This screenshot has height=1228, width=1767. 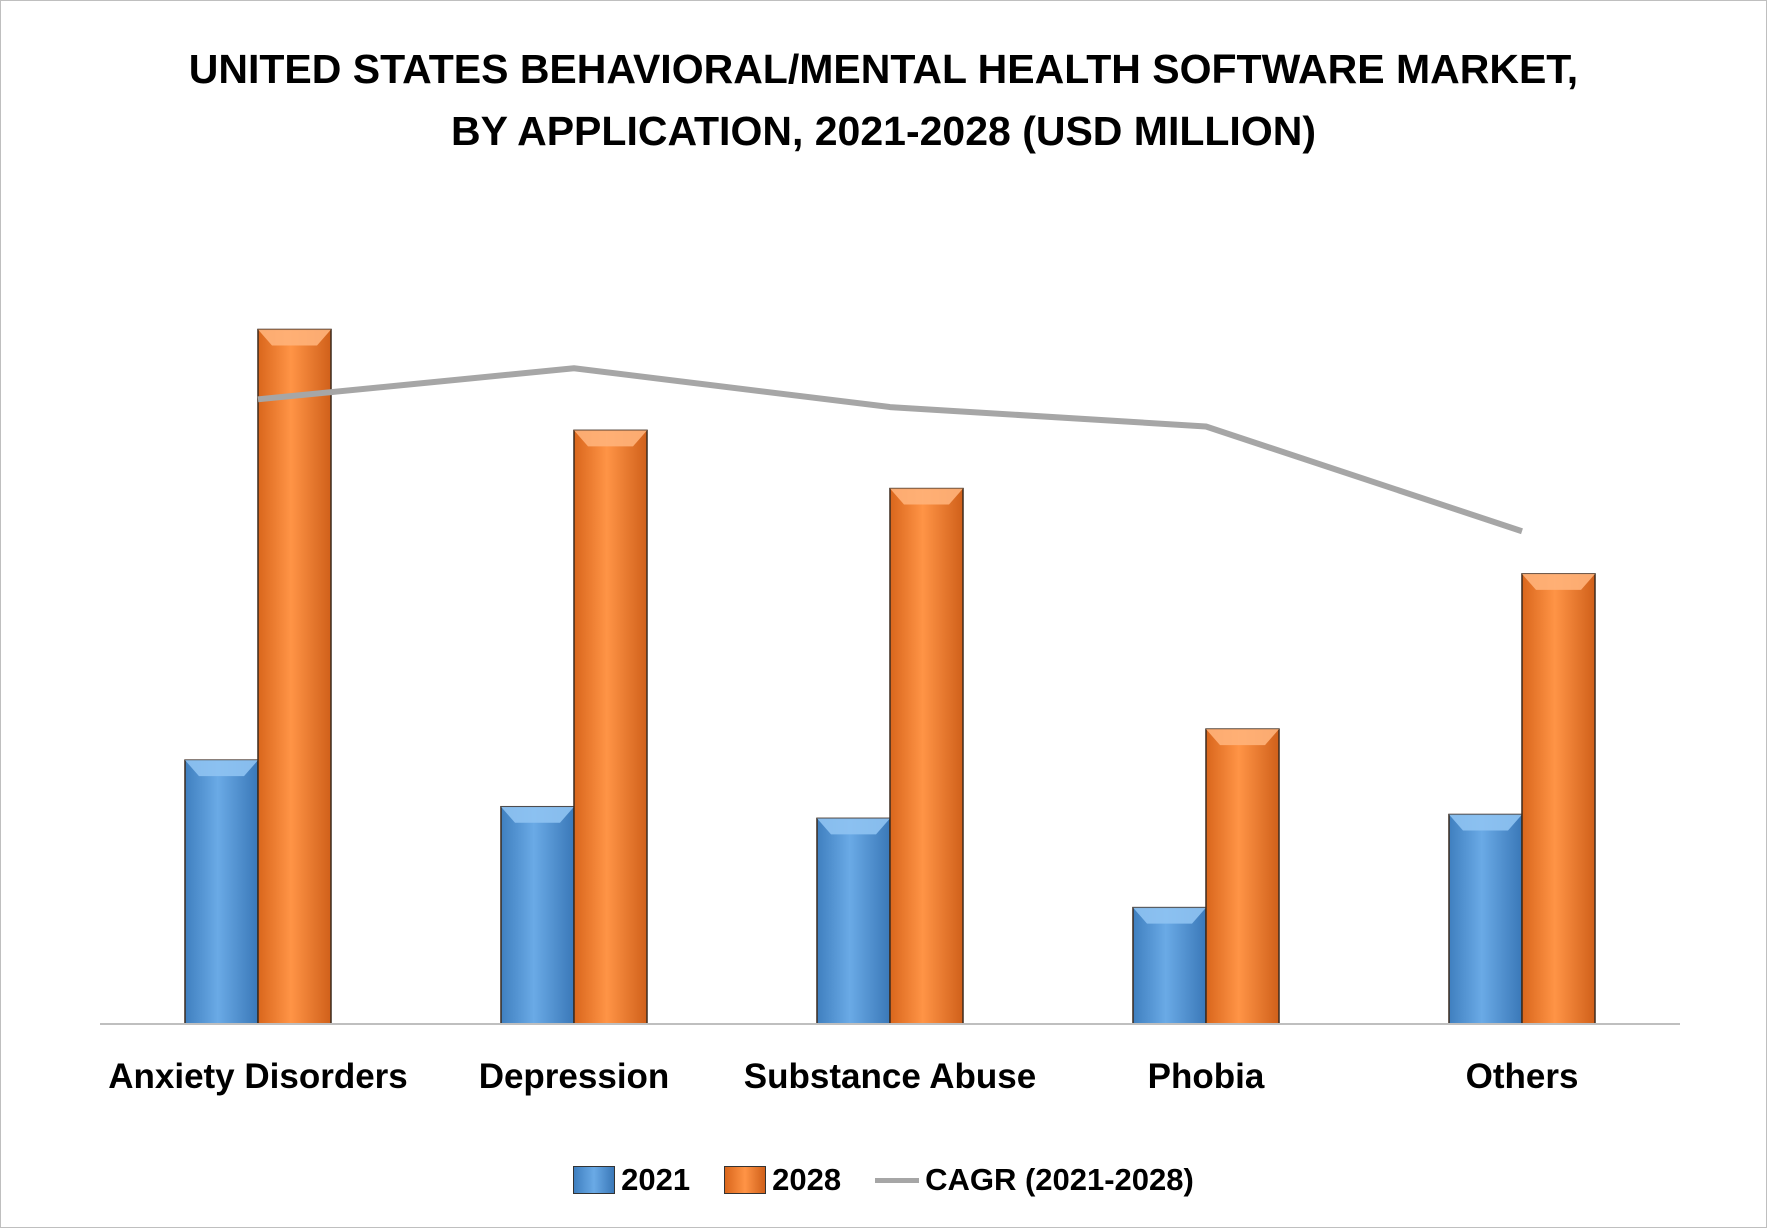 I want to click on category-label-substance-abuse: Substance Abuse, so click(x=890, y=1076).